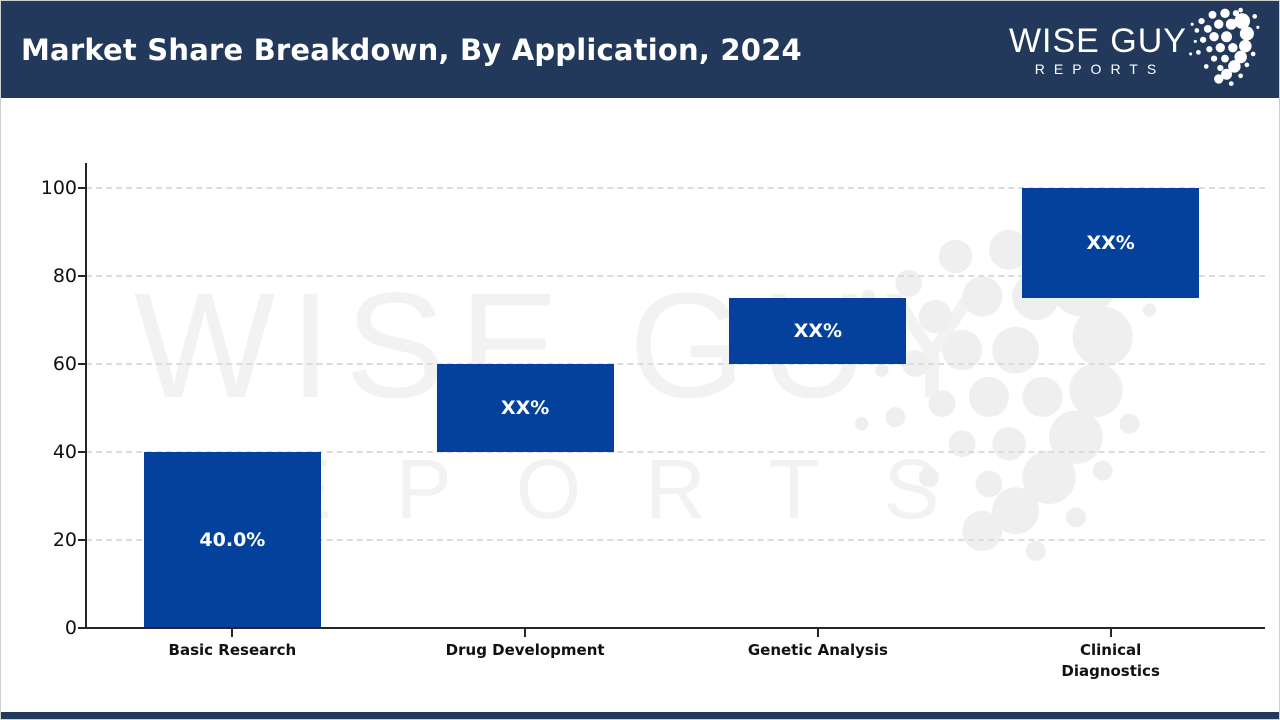 This screenshot has width=1280, height=720. I want to click on bar-value-label-genetic-analysis: XX%, so click(818, 331).